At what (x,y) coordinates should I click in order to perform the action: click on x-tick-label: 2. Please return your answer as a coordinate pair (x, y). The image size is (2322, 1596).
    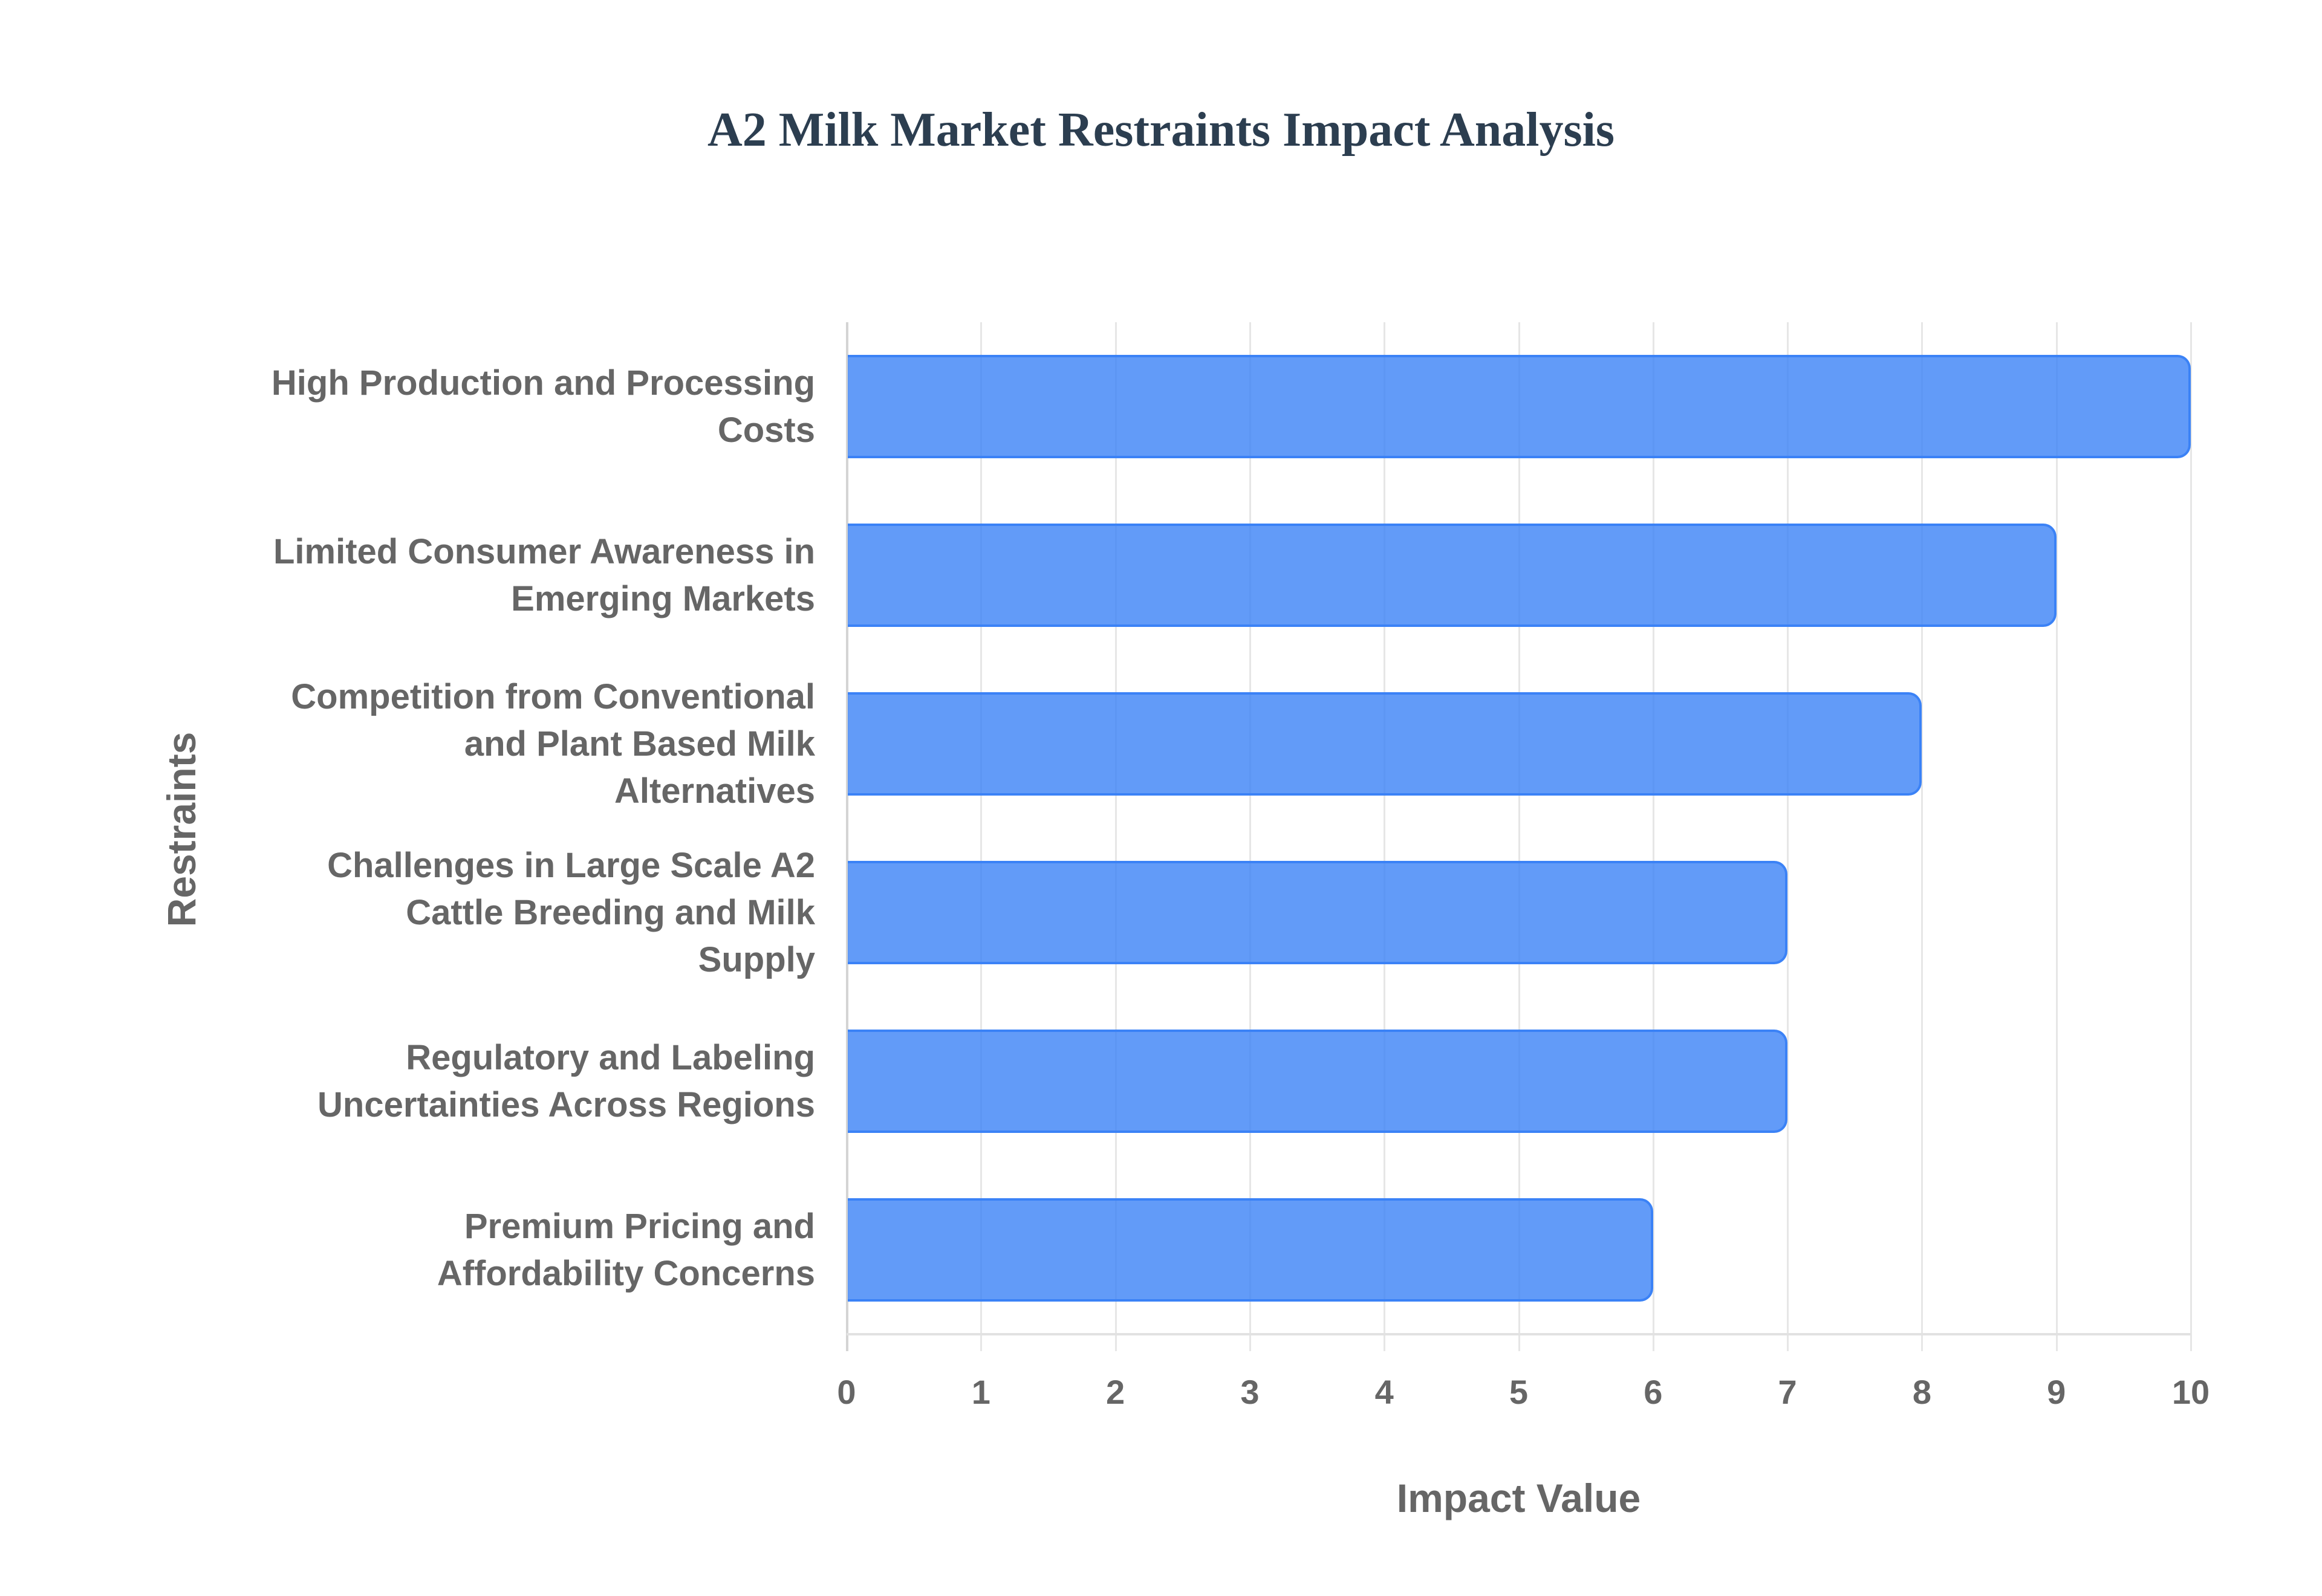
    Looking at the image, I should click on (1115, 1392).